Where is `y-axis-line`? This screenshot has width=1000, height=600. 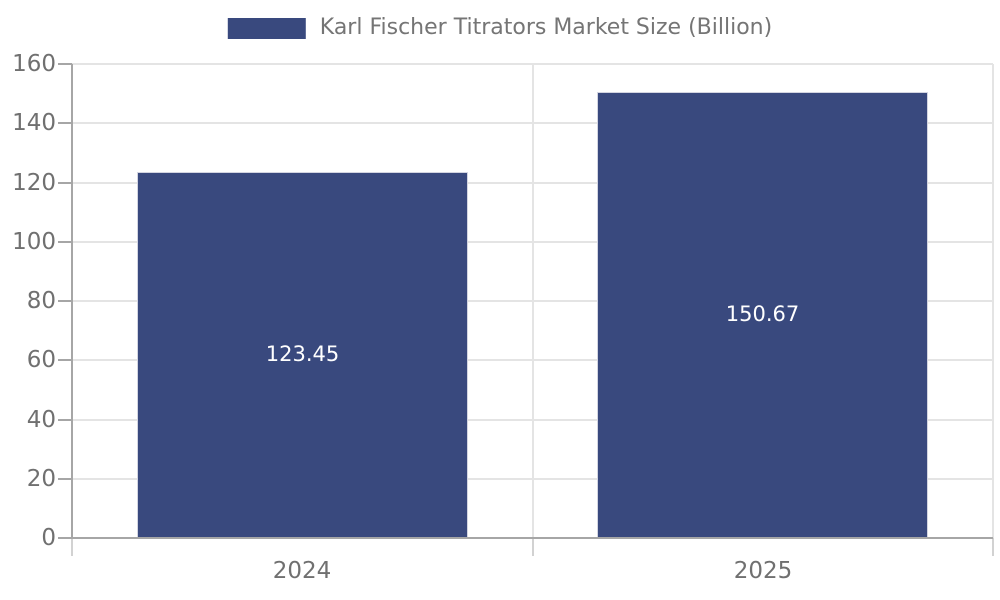 y-axis-line is located at coordinates (72, 301).